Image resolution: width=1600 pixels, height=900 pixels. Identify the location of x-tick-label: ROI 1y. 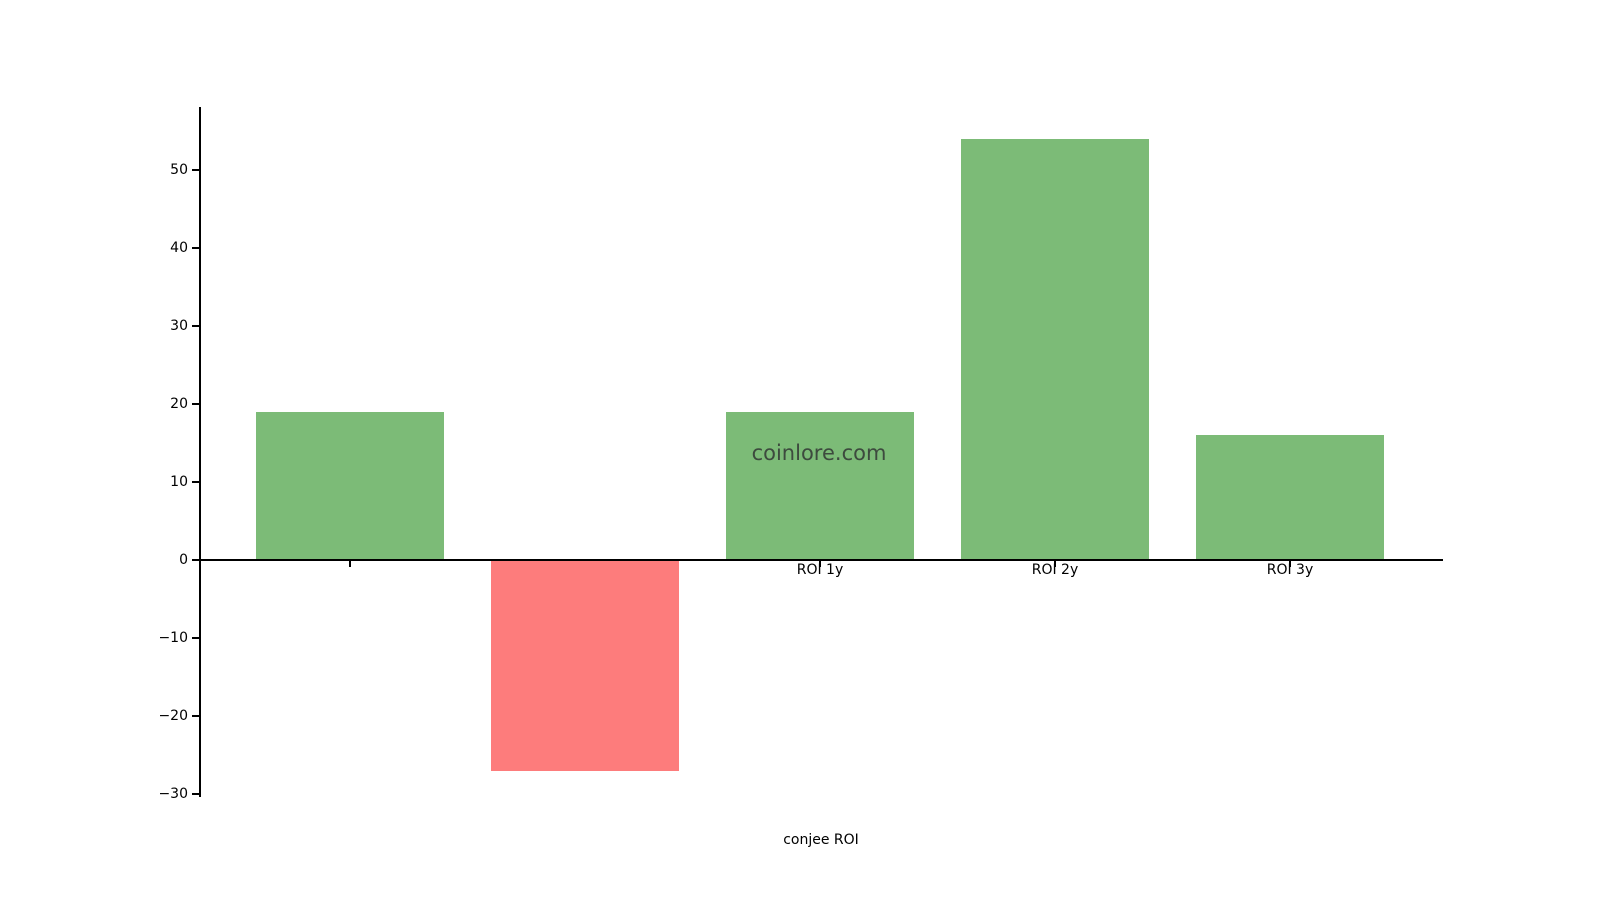
(820, 570).